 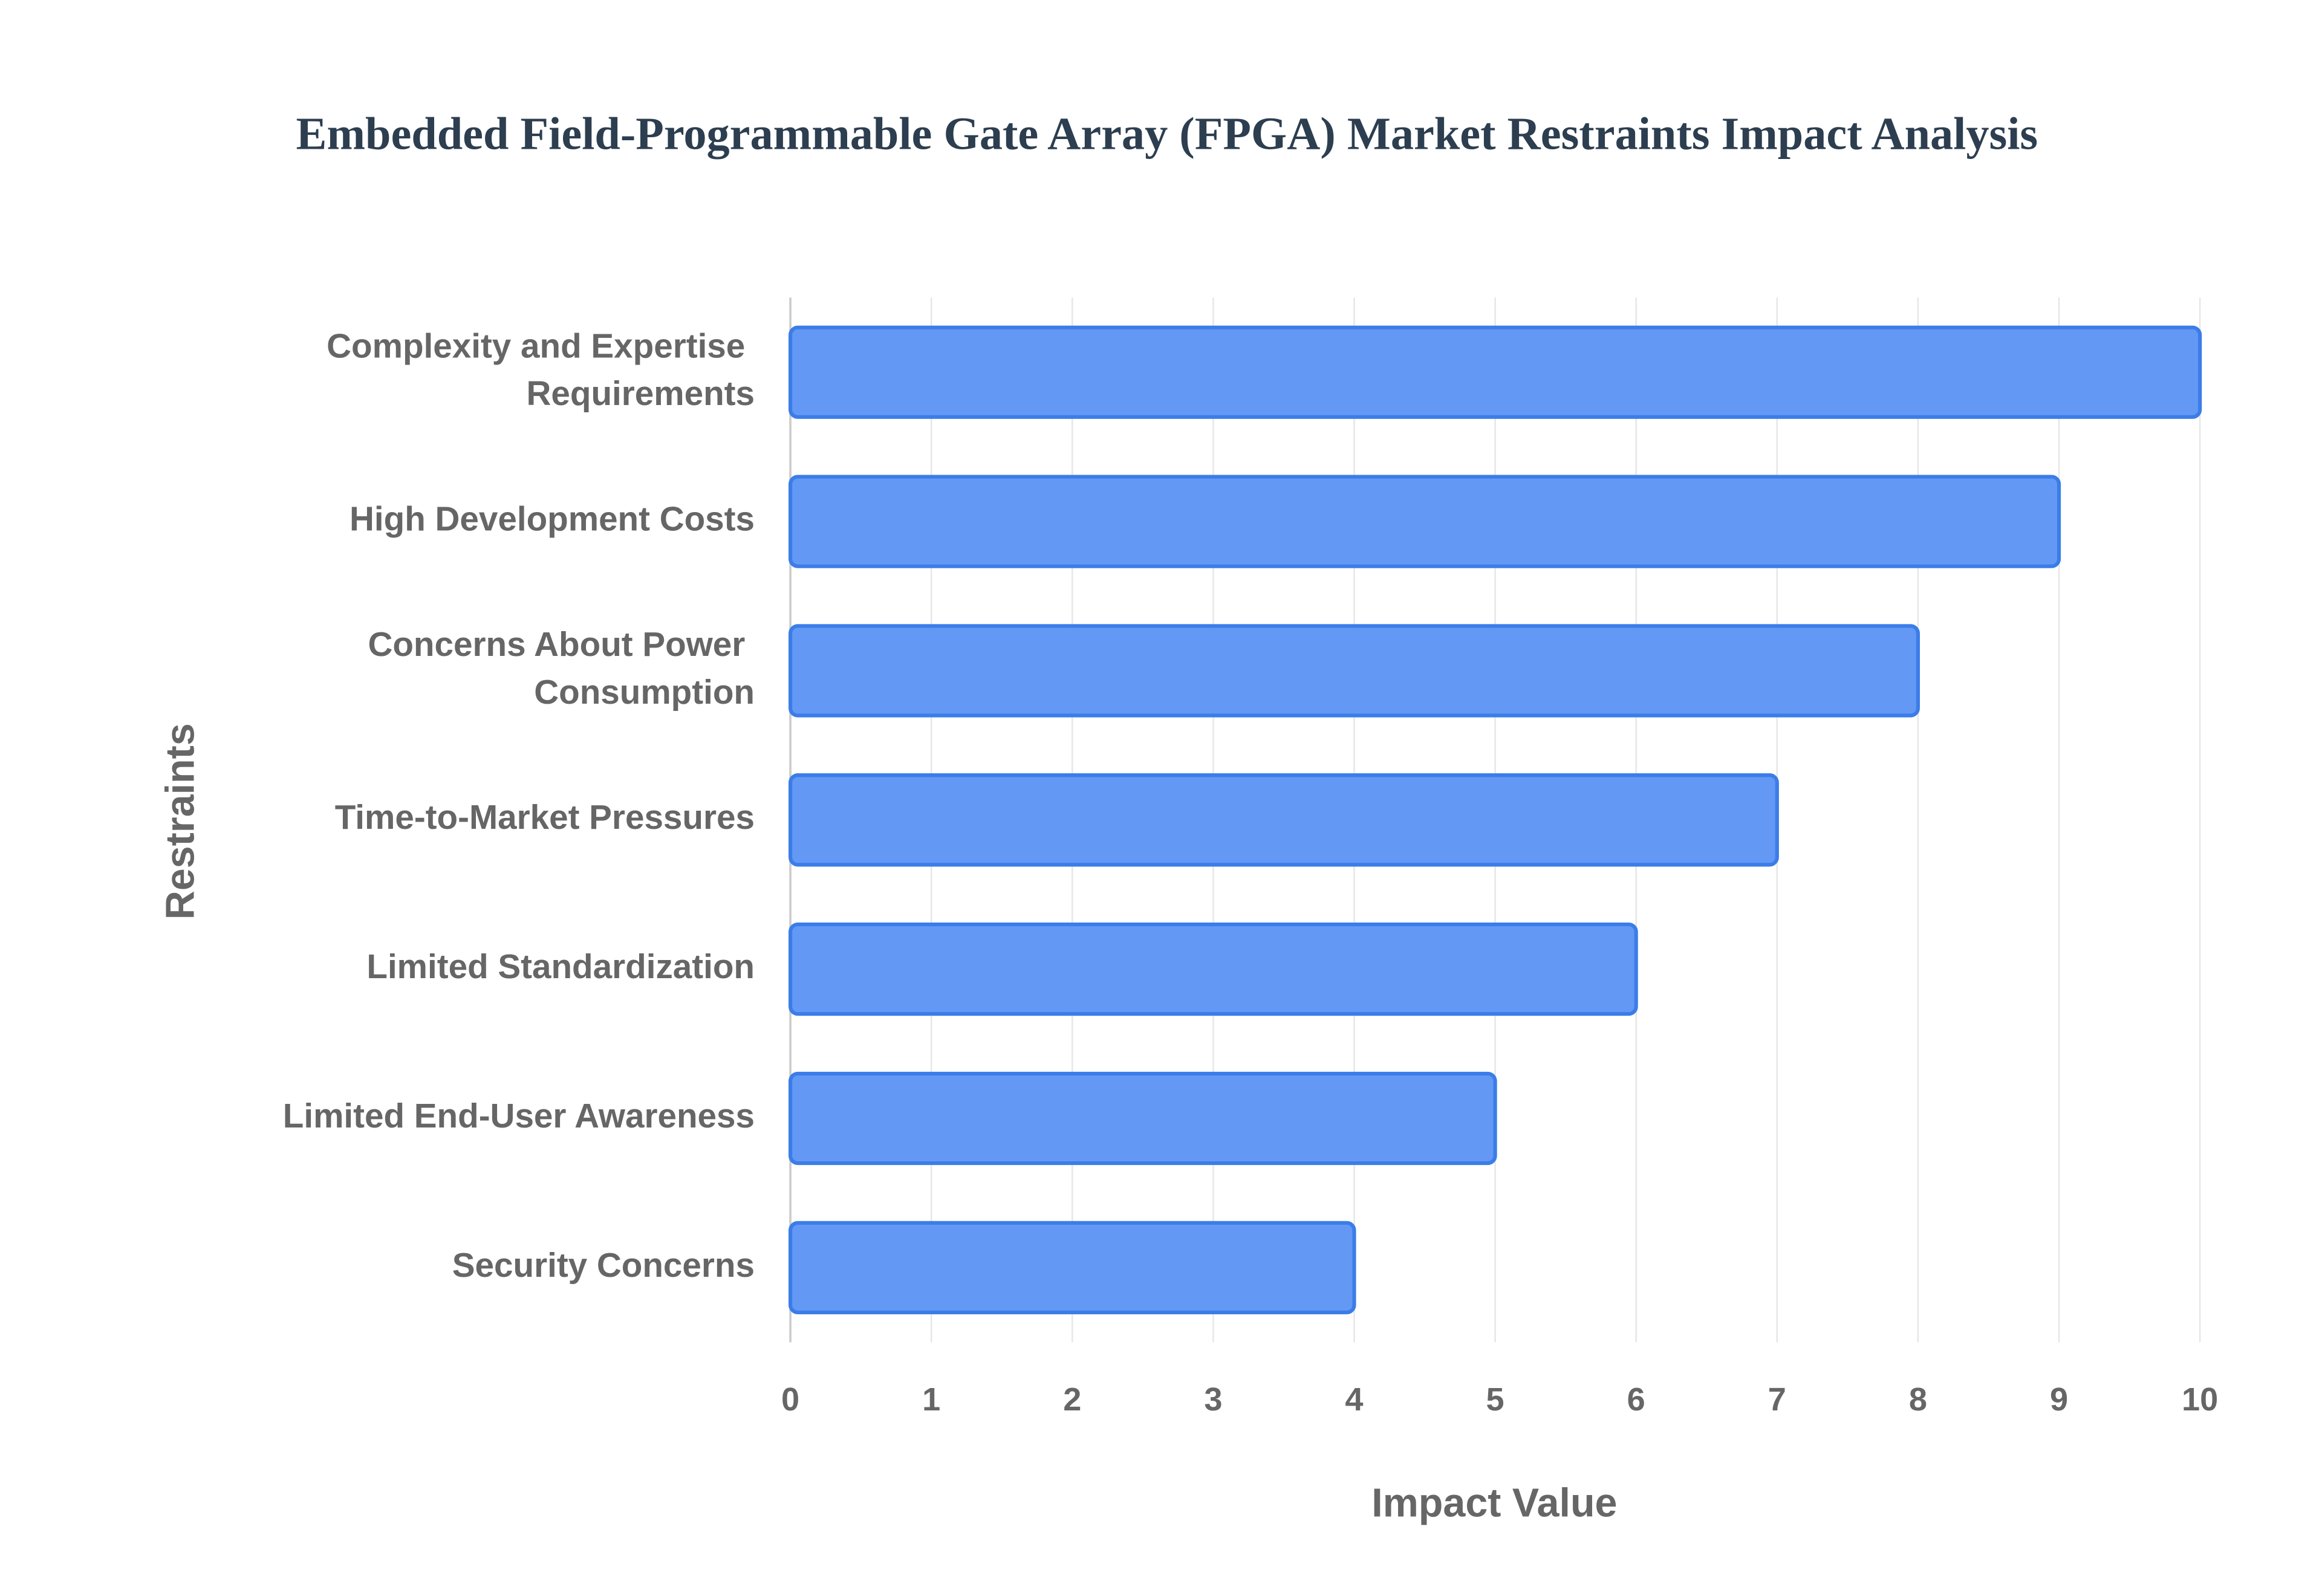 What do you see at coordinates (790, 1399) in the screenshot?
I see `x-tick-label: 0` at bounding box center [790, 1399].